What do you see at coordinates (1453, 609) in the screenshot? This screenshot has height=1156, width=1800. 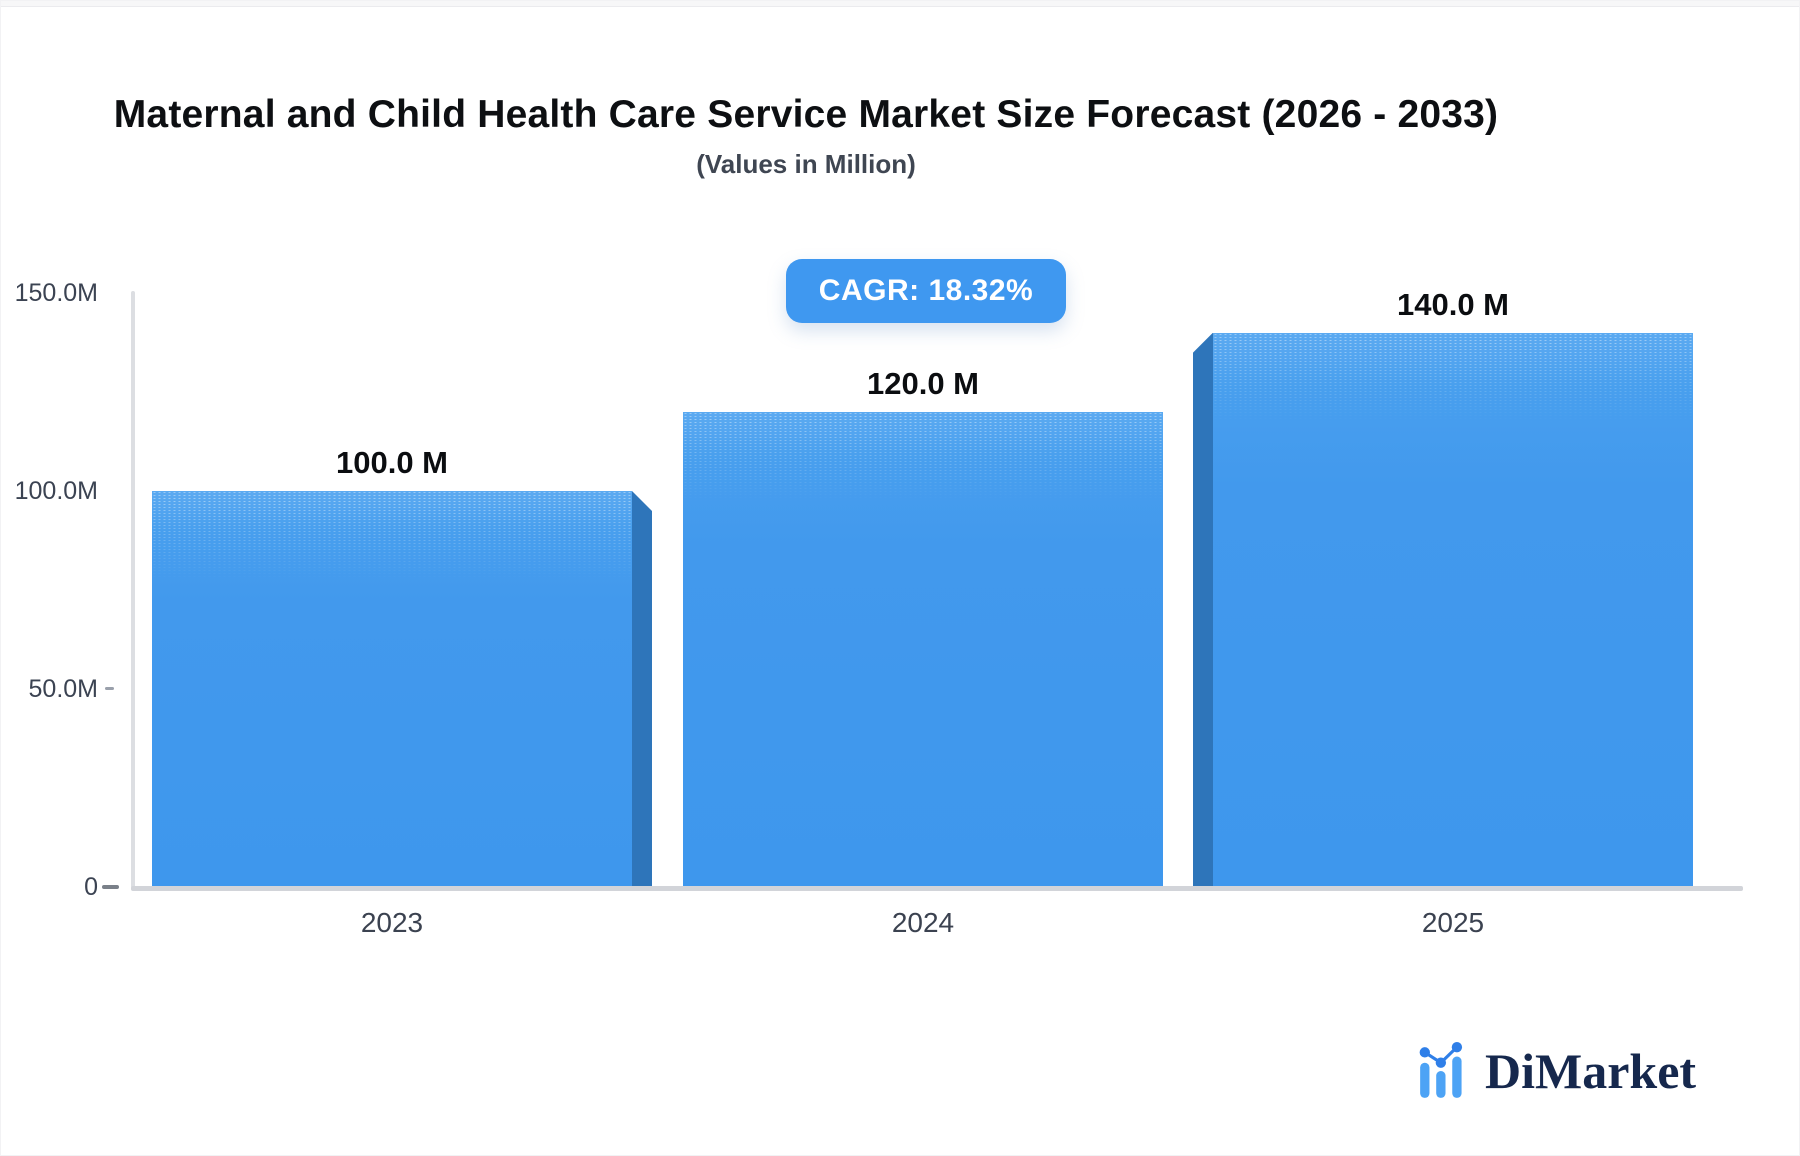 I see `bar-2025` at bounding box center [1453, 609].